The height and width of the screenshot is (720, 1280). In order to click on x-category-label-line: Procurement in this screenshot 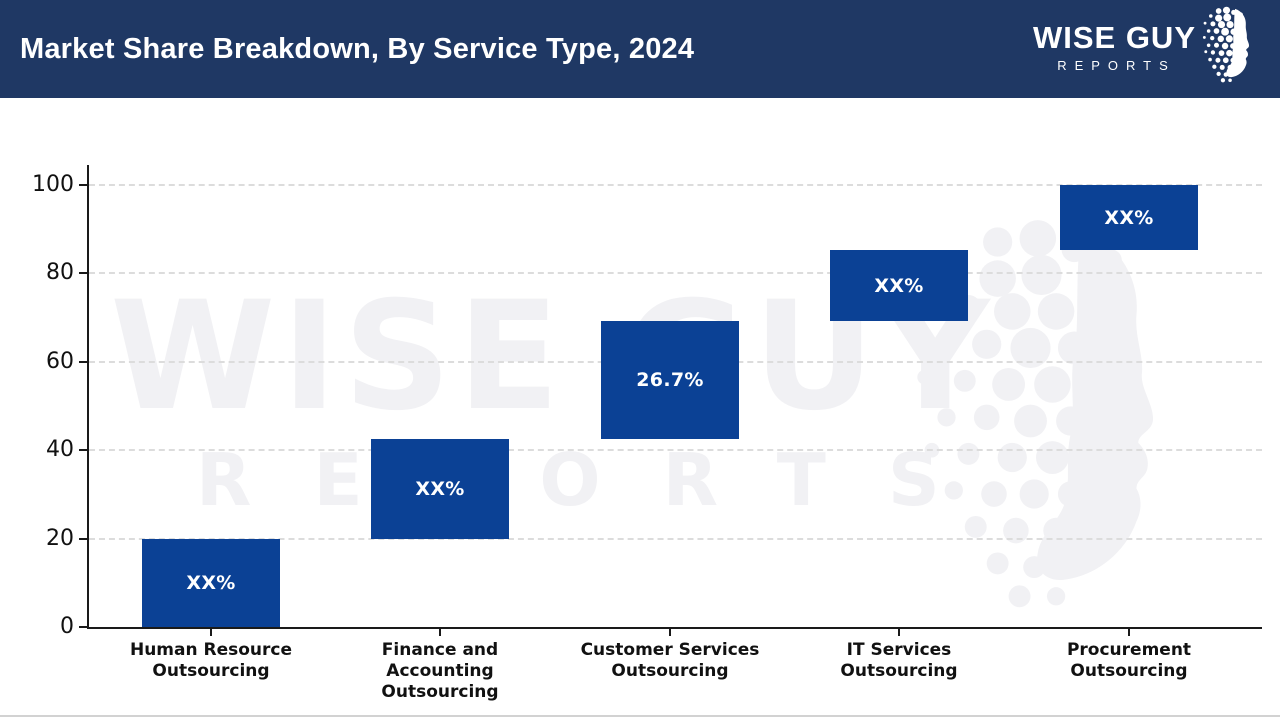, I will do `click(1129, 650)`.